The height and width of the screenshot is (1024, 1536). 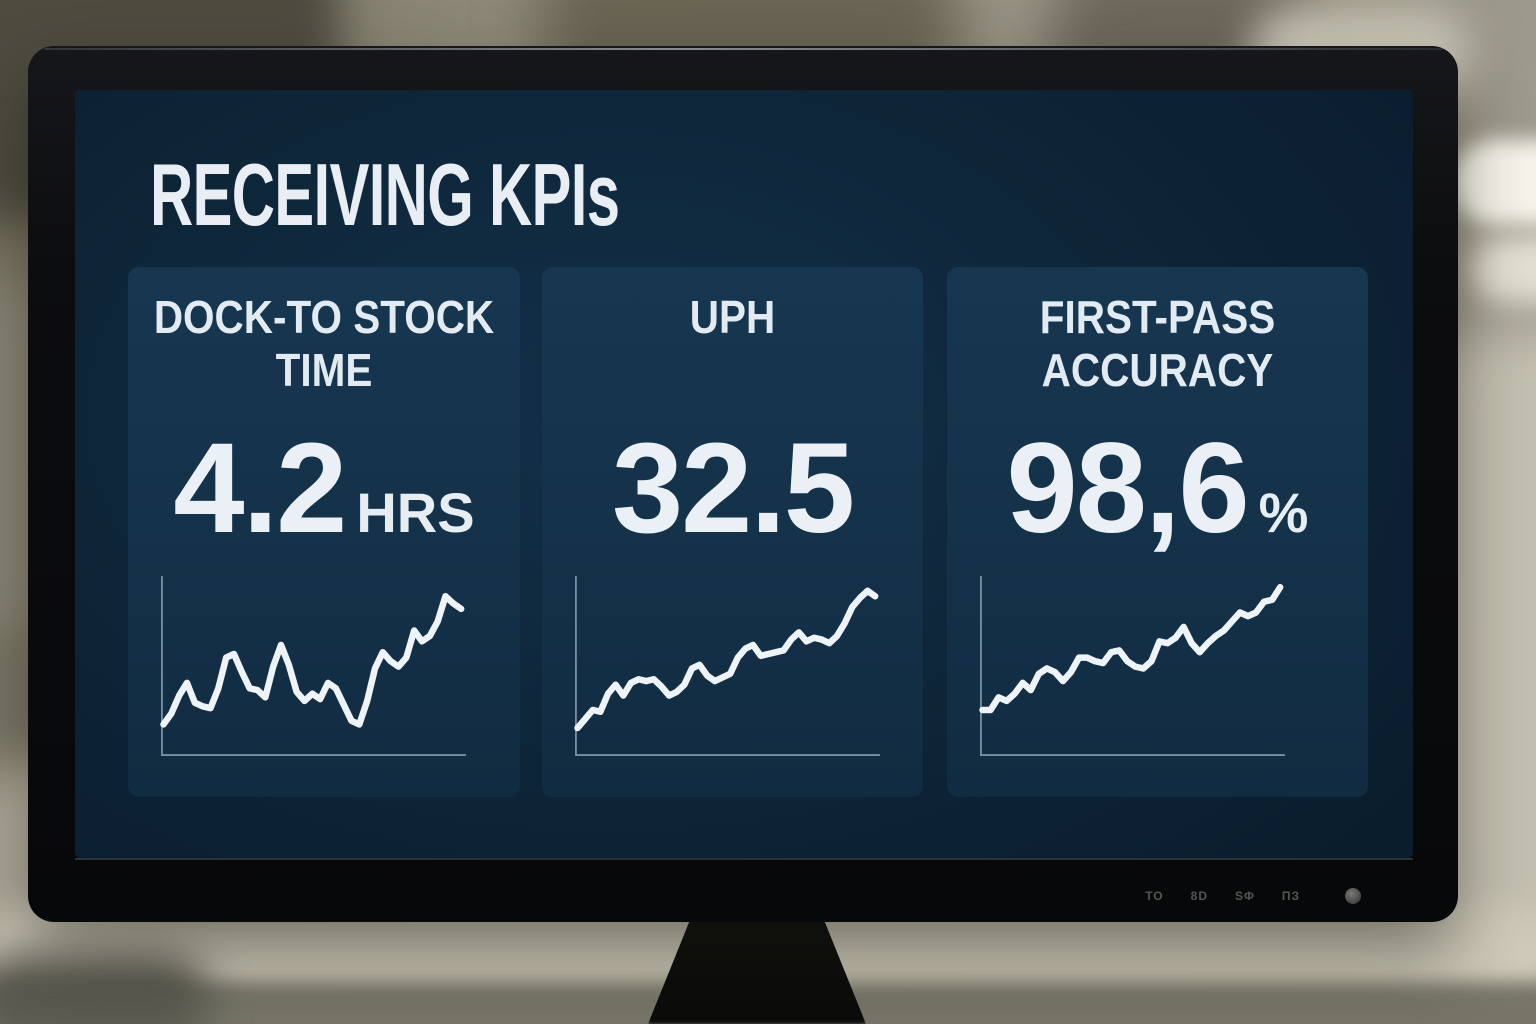 What do you see at coordinates (324, 317) in the screenshot?
I see `kpi-title-line: DOCK-TO STOCK` at bounding box center [324, 317].